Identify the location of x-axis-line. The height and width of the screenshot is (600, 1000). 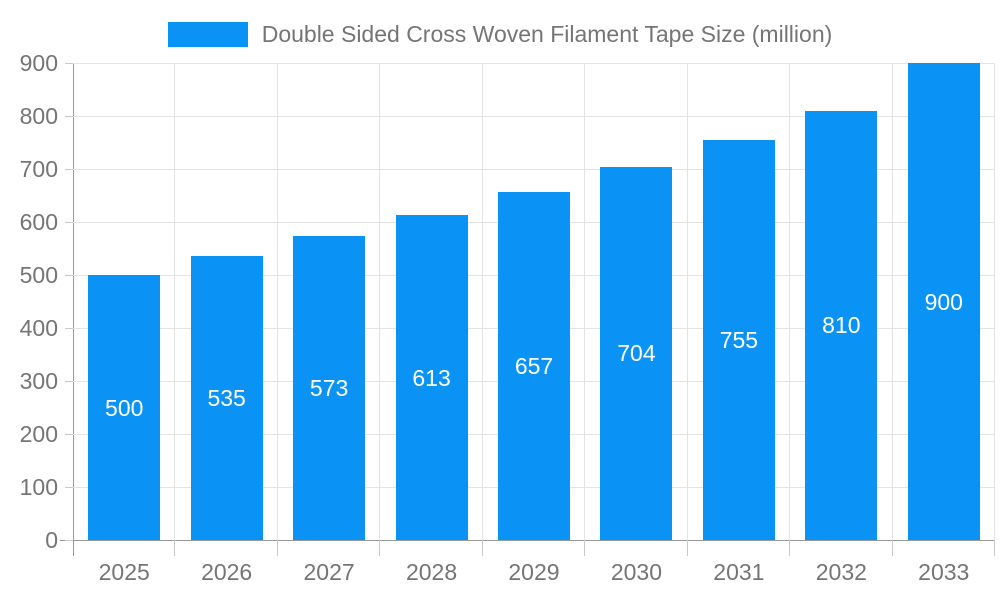
(527, 540).